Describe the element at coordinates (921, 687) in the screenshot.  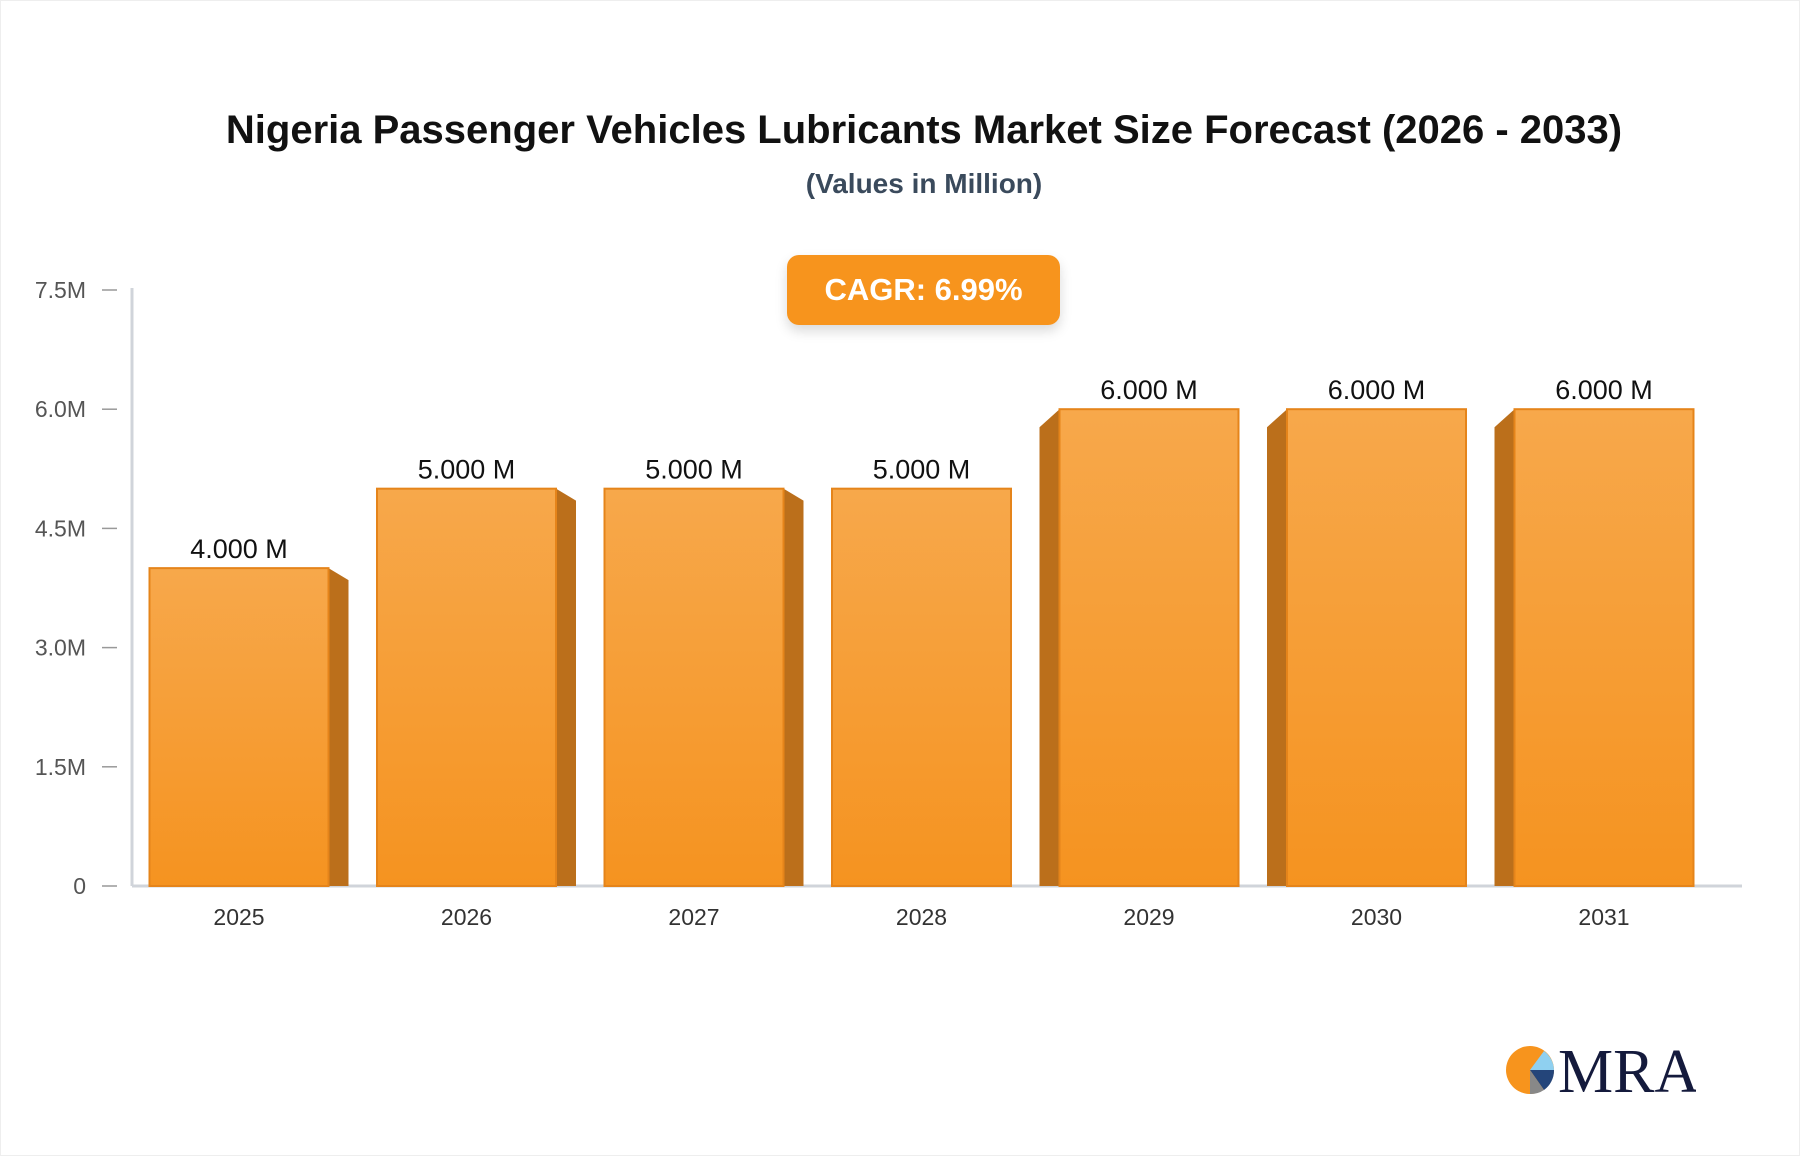
I see `bar-2028` at that location.